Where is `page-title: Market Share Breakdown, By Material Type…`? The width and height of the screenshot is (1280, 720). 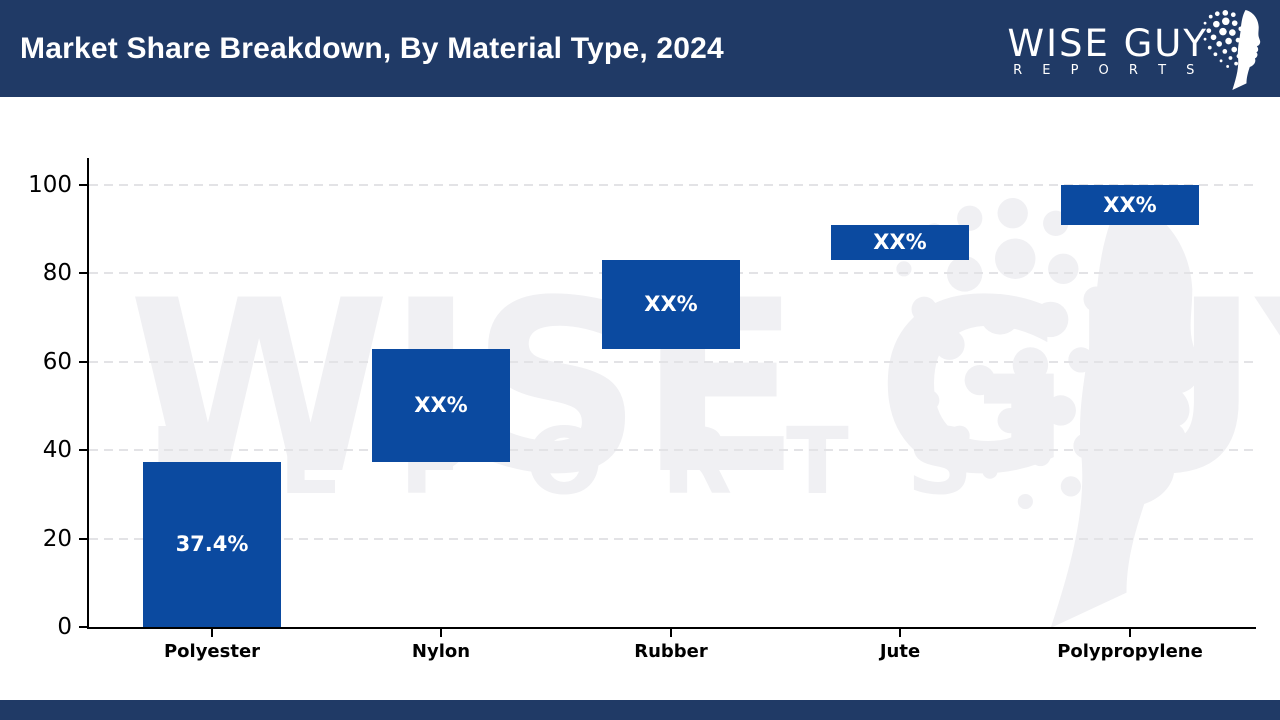
page-title: Market Share Breakdown, By Material Type… is located at coordinates (372, 48).